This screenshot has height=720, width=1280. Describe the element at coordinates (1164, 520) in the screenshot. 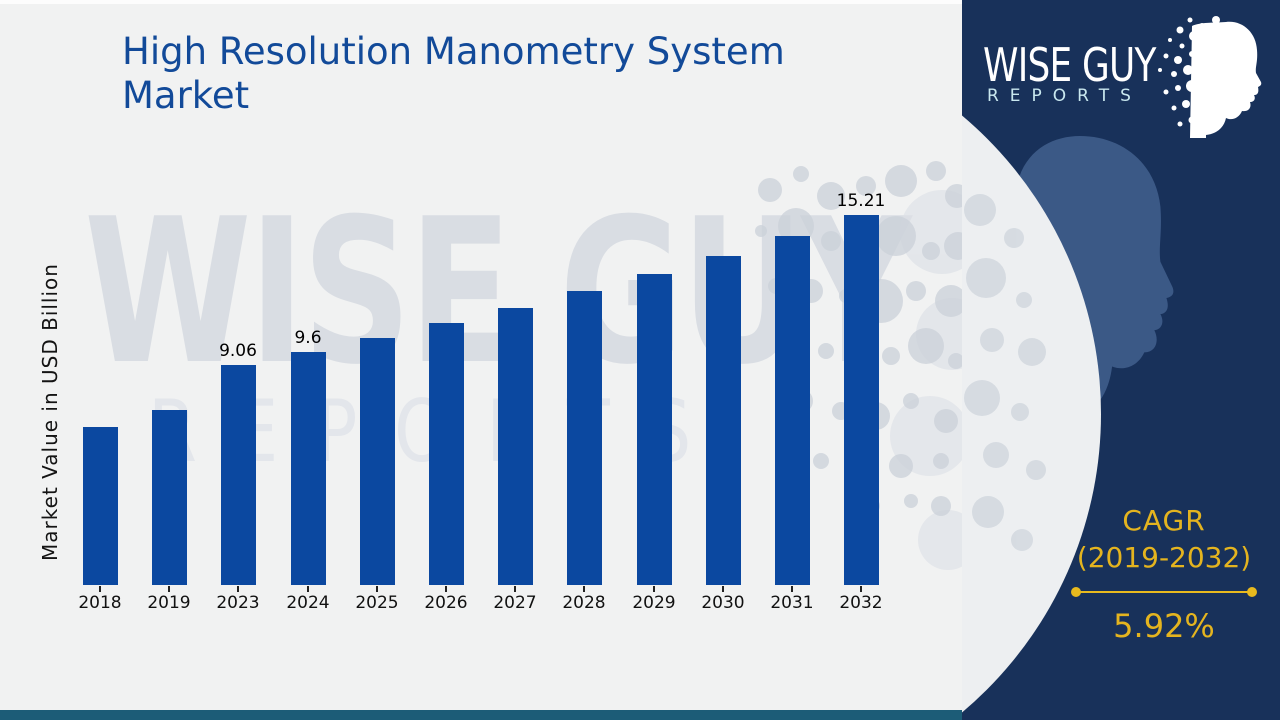

I see `cagr-heading: CAGR` at that location.